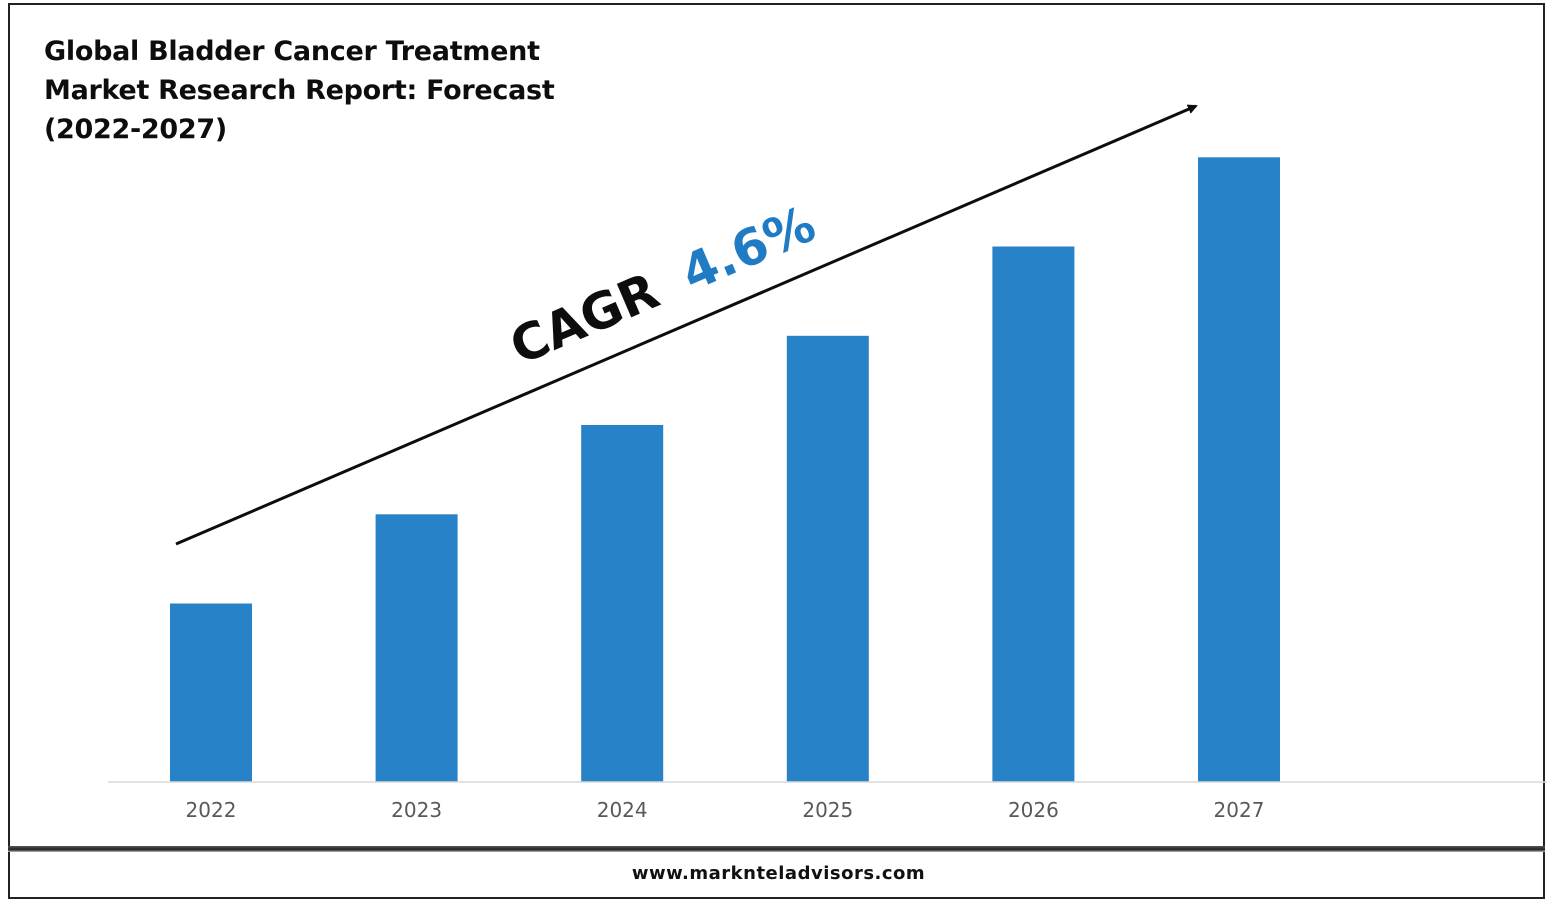  What do you see at coordinates (776, 849) in the screenshot?
I see `footer-divider` at bounding box center [776, 849].